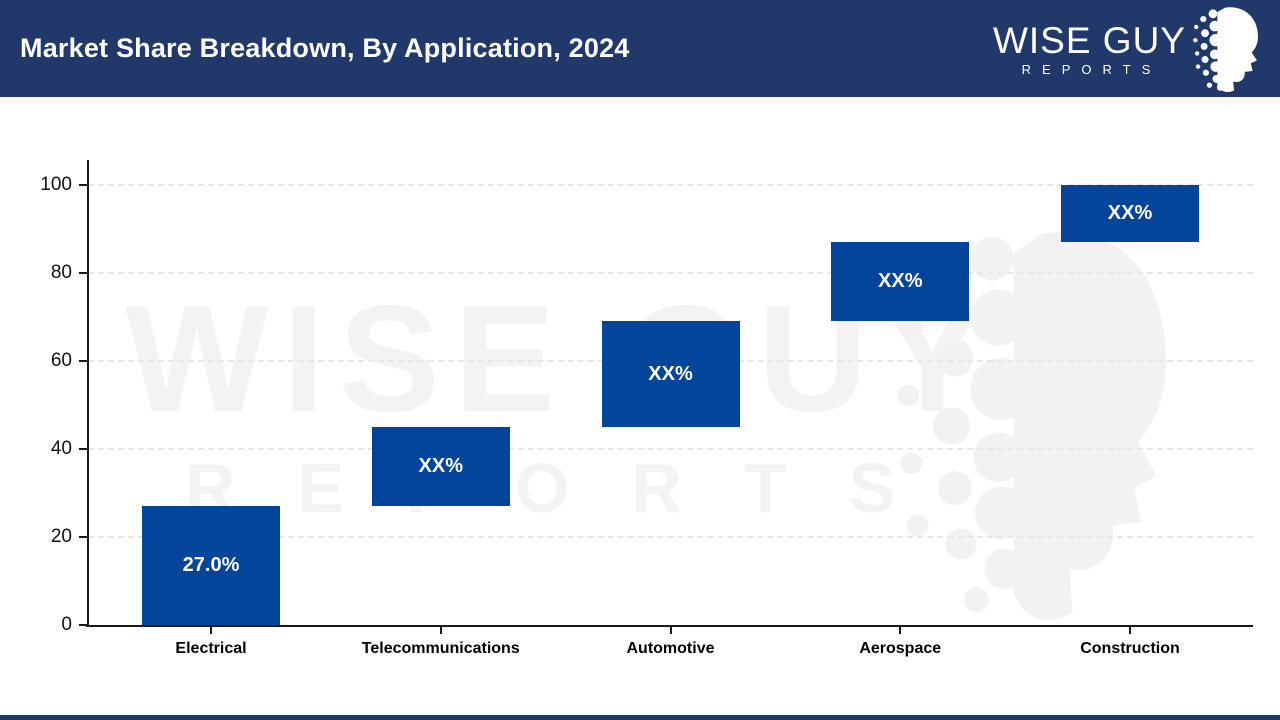 This screenshot has height=720, width=1280. What do you see at coordinates (640, 717) in the screenshot?
I see `footer-accent-bar` at bounding box center [640, 717].